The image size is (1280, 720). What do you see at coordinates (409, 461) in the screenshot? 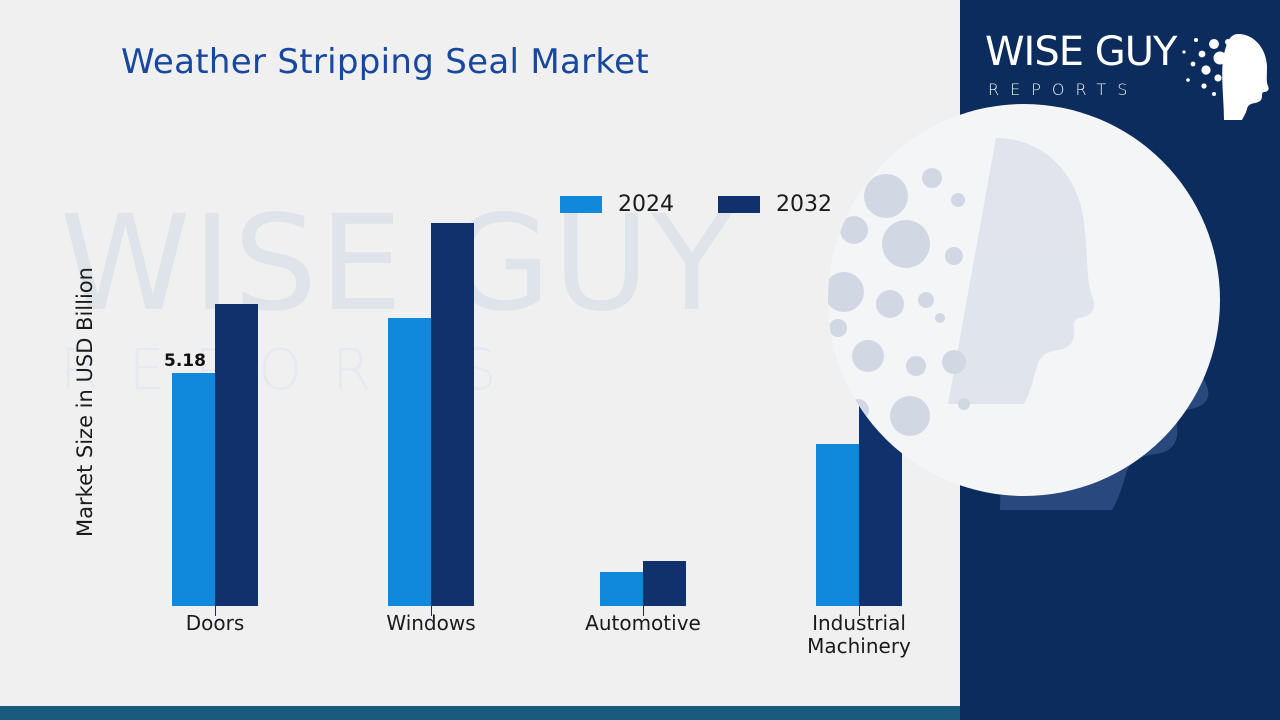
I see `bar-2024-windows` at bounding box center [409, 461].